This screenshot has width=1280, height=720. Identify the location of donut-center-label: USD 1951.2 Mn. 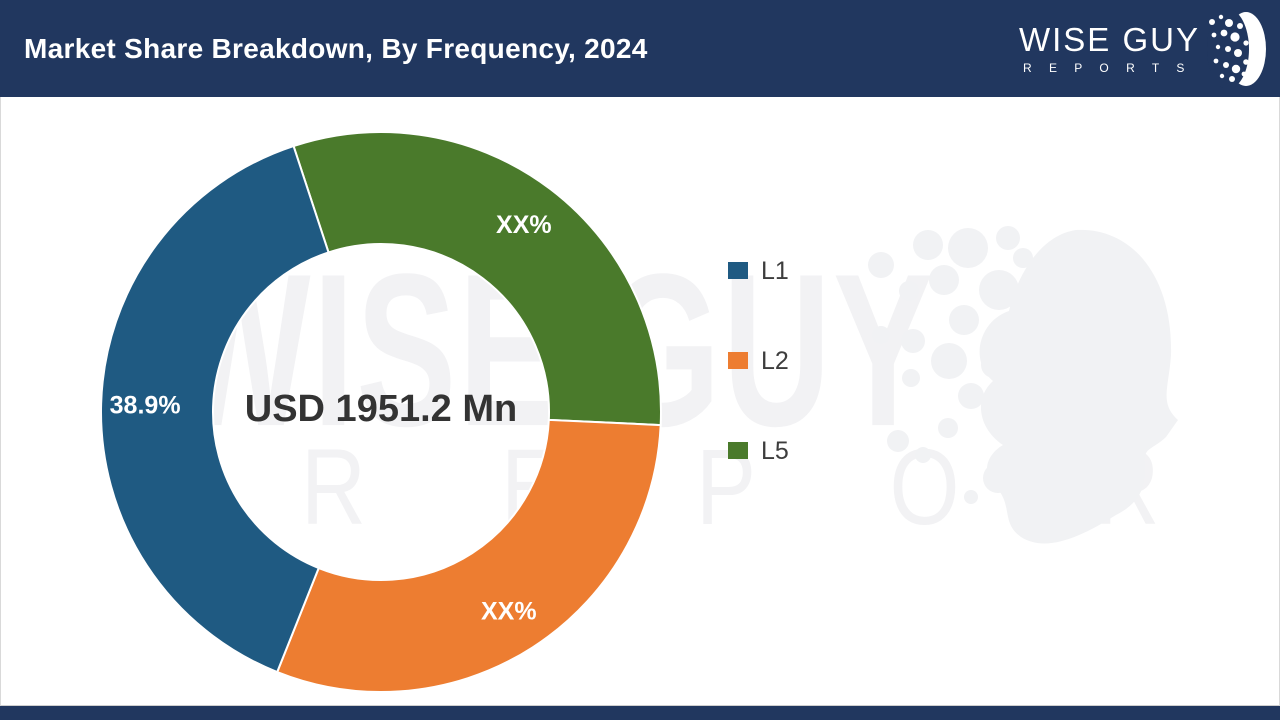
(381, 409).